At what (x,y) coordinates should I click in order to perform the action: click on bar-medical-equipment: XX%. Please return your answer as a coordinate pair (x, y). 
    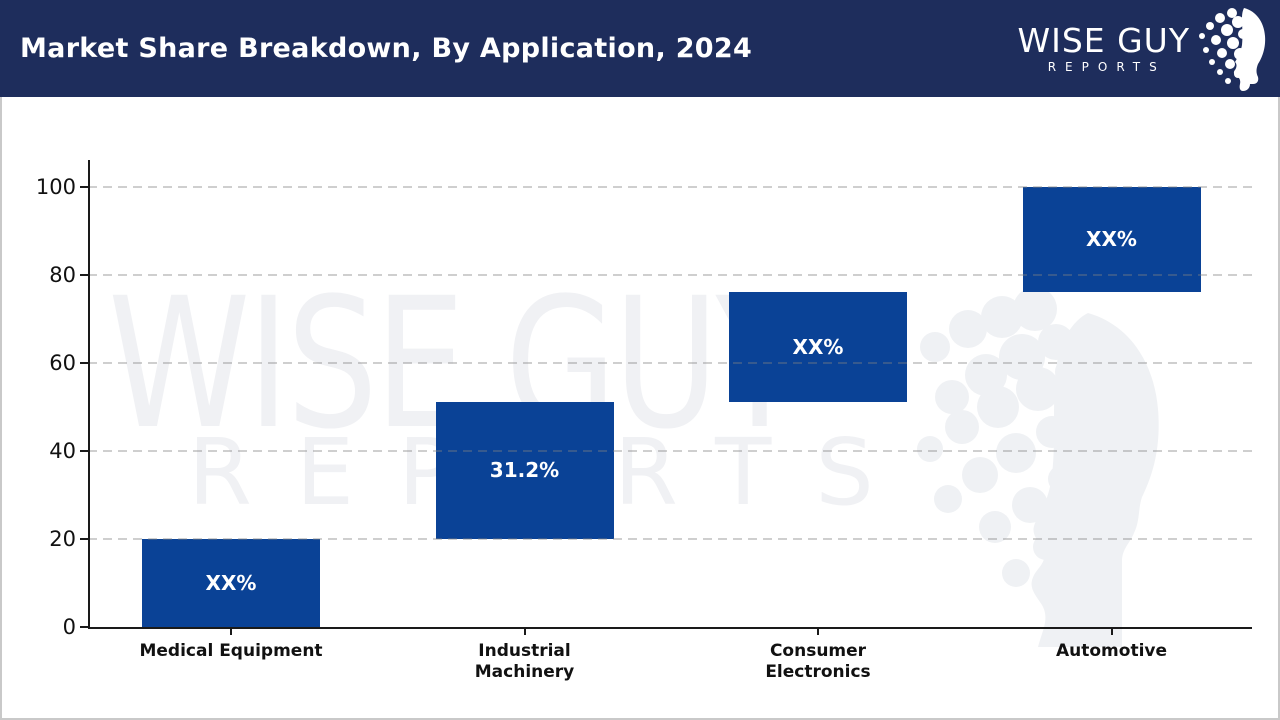
    Looking at the image, I should click on (231, 583).